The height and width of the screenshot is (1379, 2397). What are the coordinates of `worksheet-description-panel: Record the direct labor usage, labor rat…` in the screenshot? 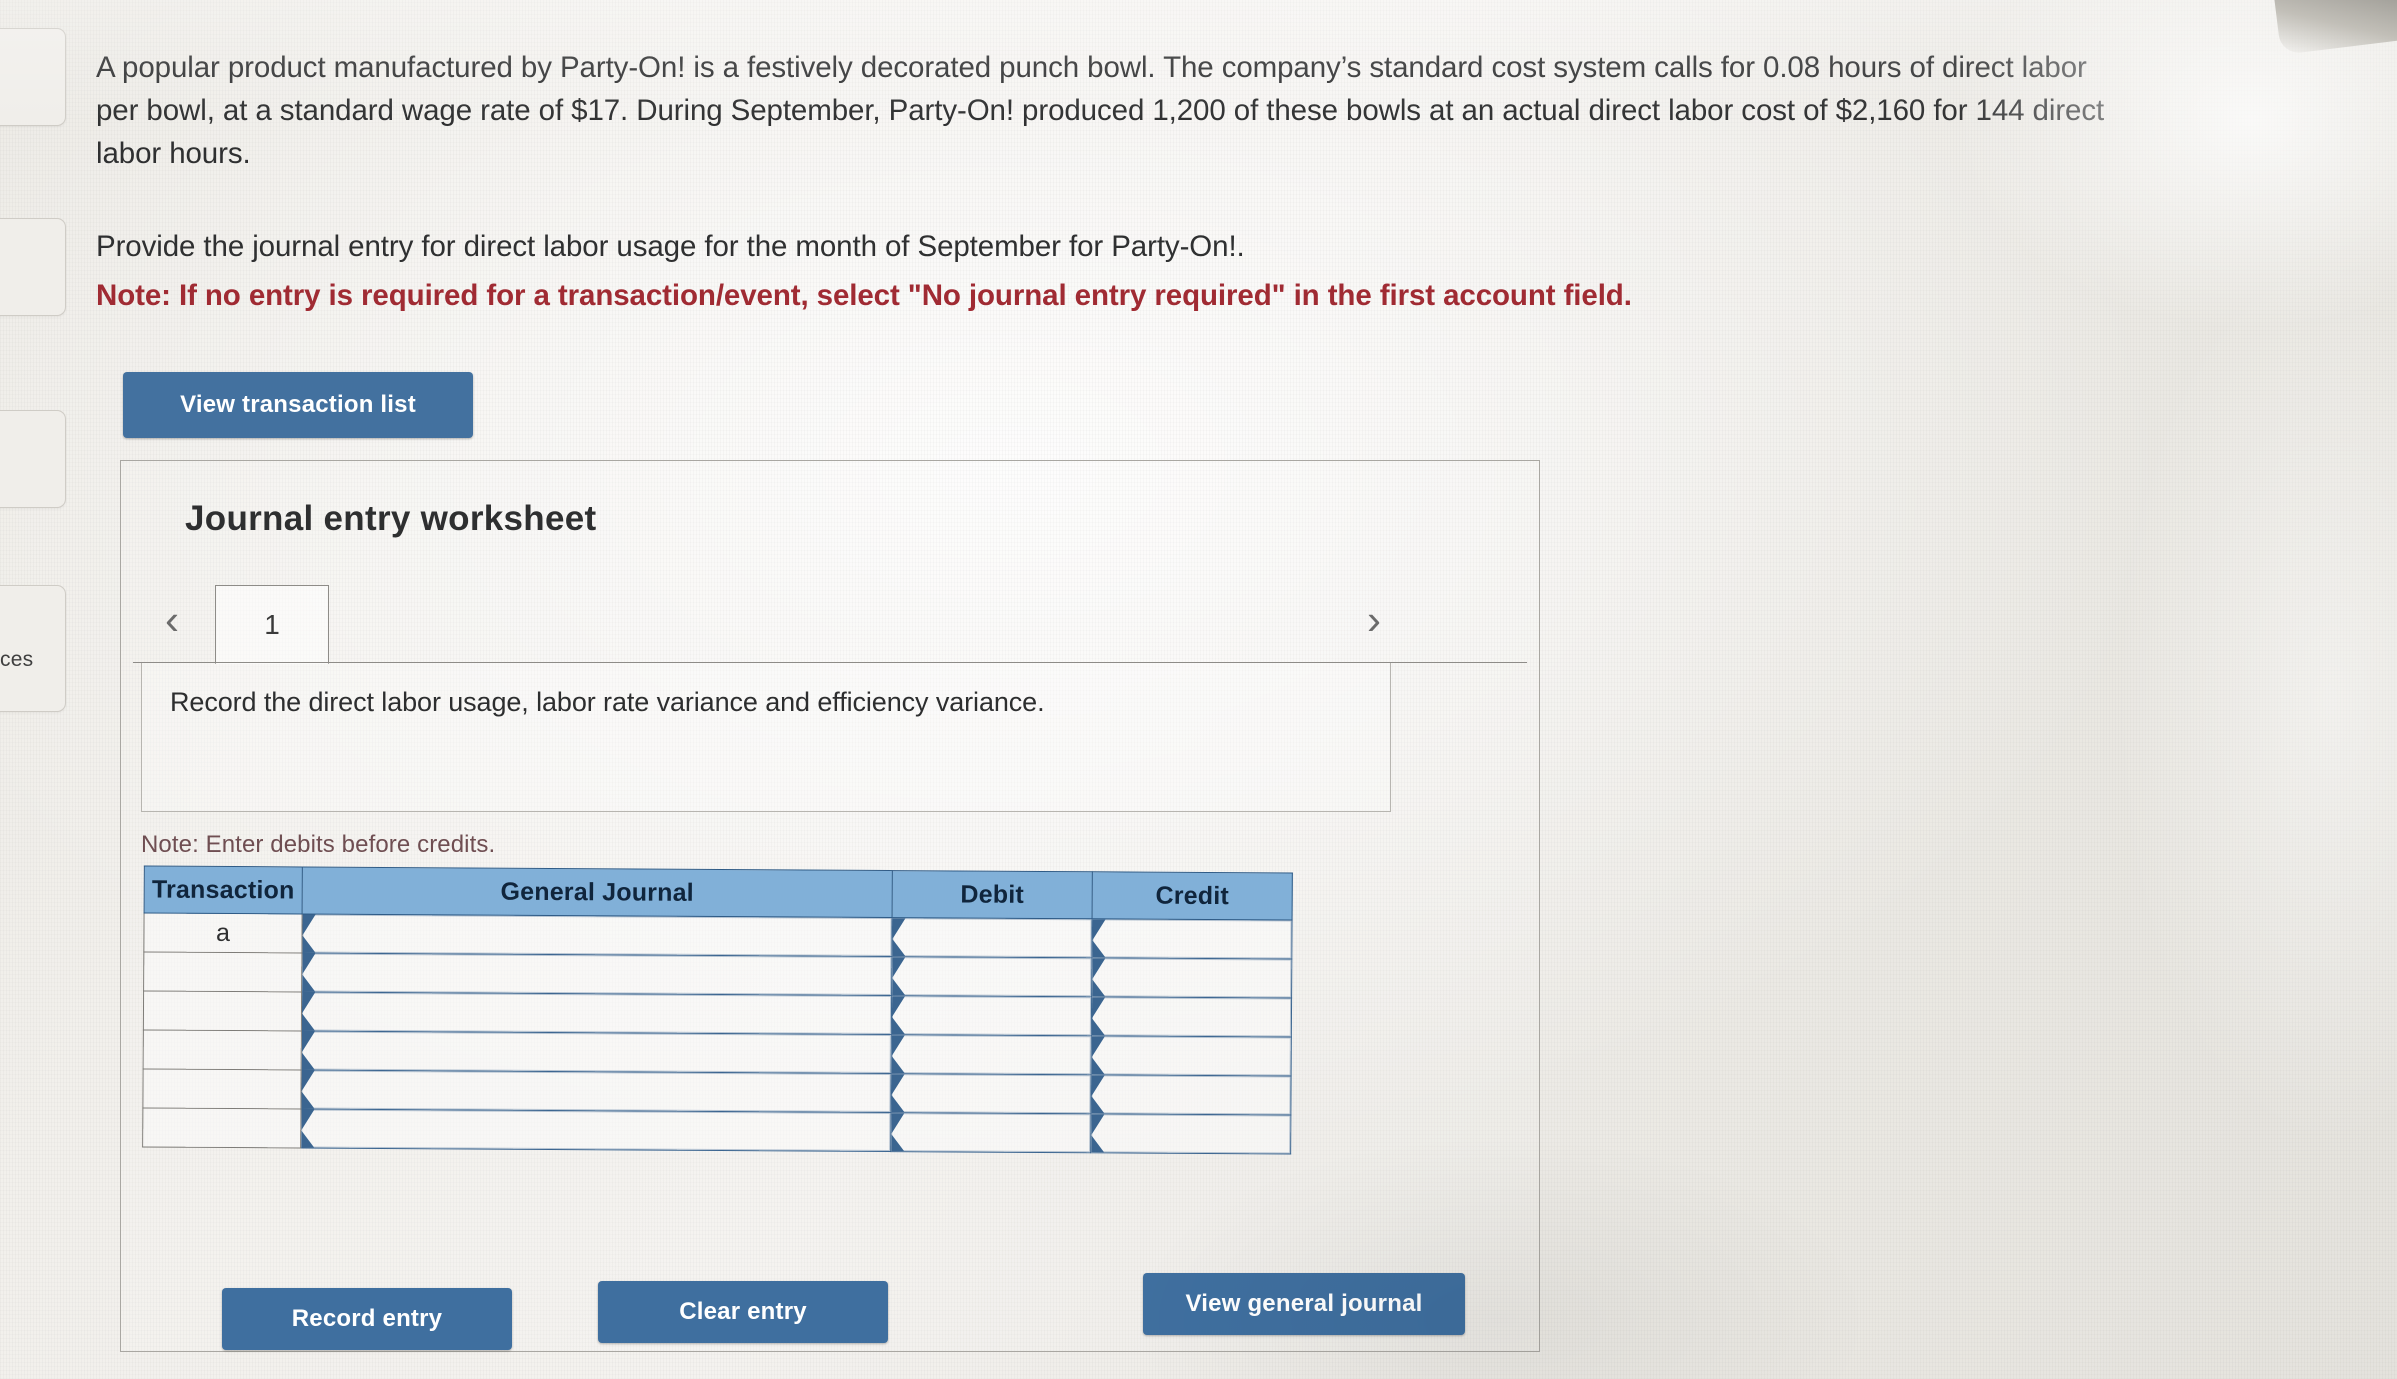 It's located at (766, 737).